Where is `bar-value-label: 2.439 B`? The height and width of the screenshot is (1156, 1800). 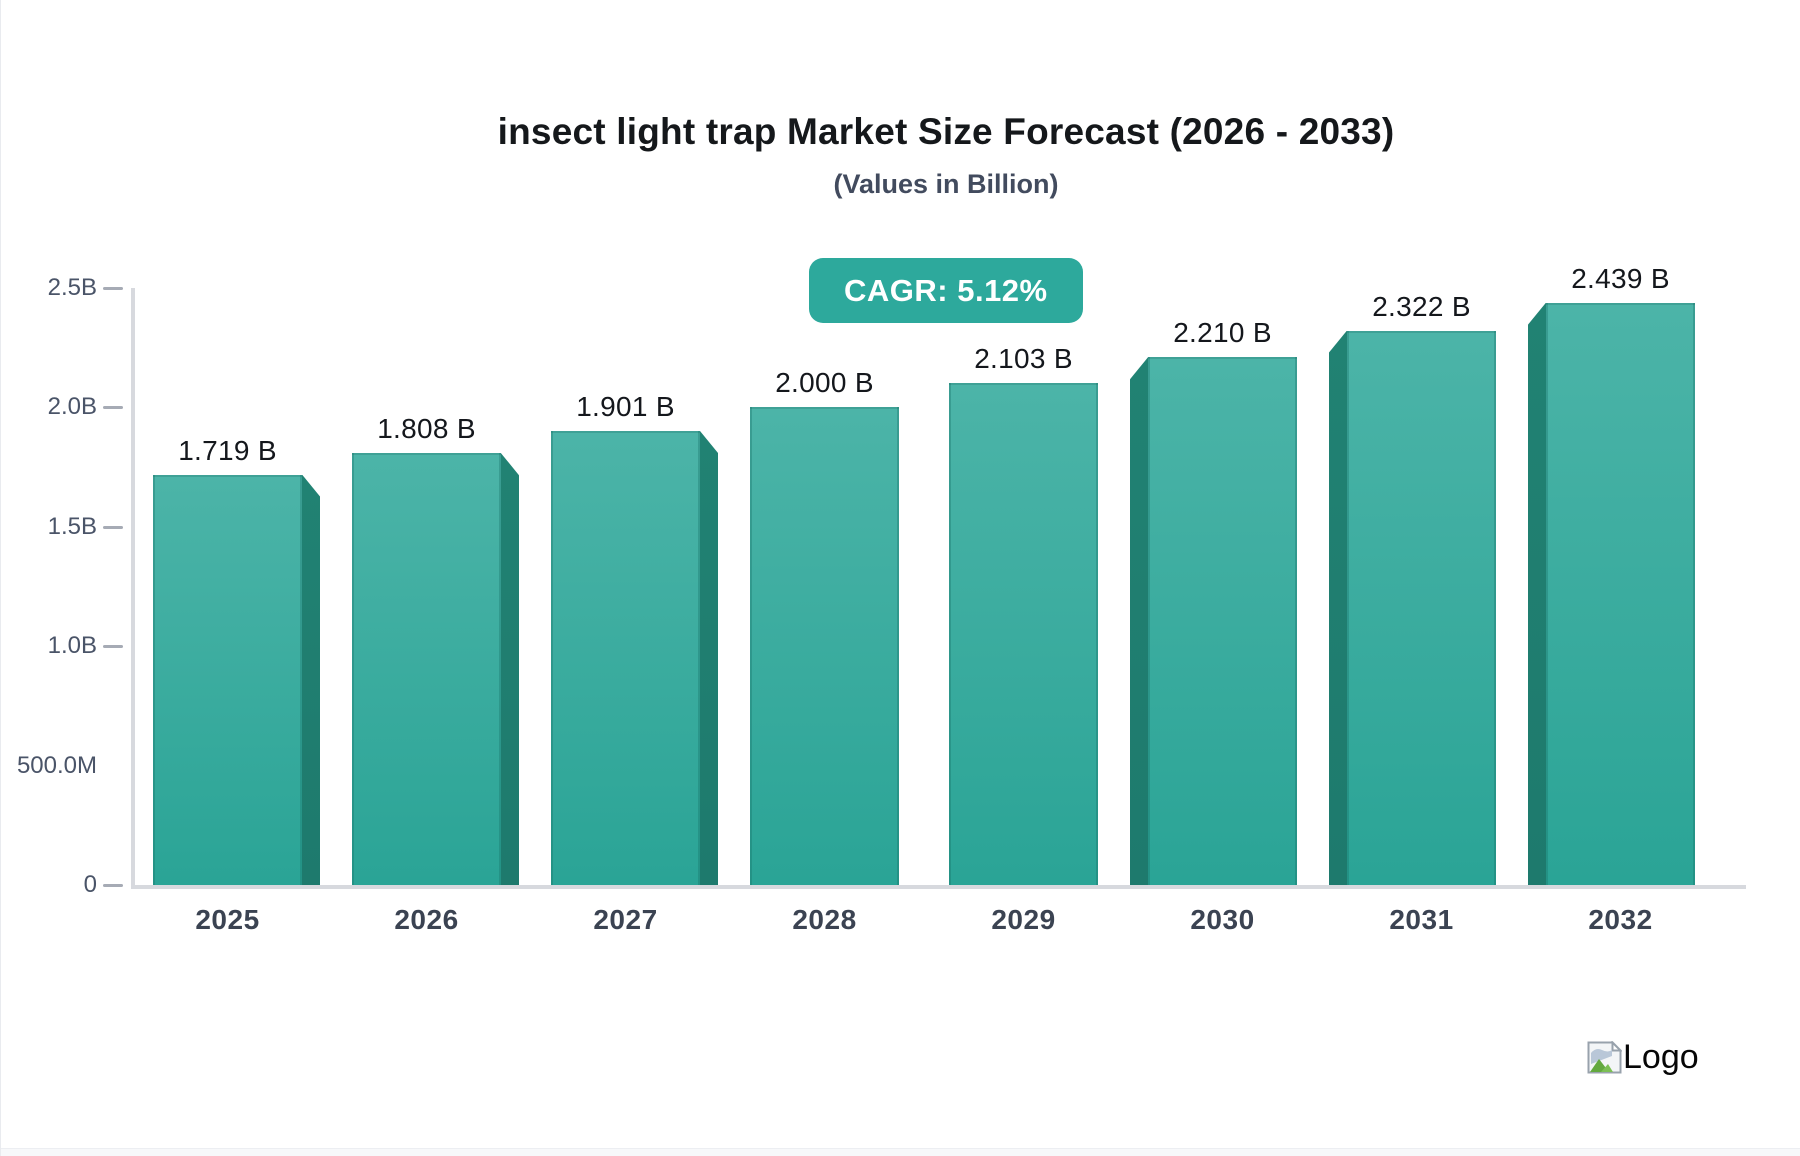
bar-value-label: 2.439 B is located at coordinates (1620, 278).